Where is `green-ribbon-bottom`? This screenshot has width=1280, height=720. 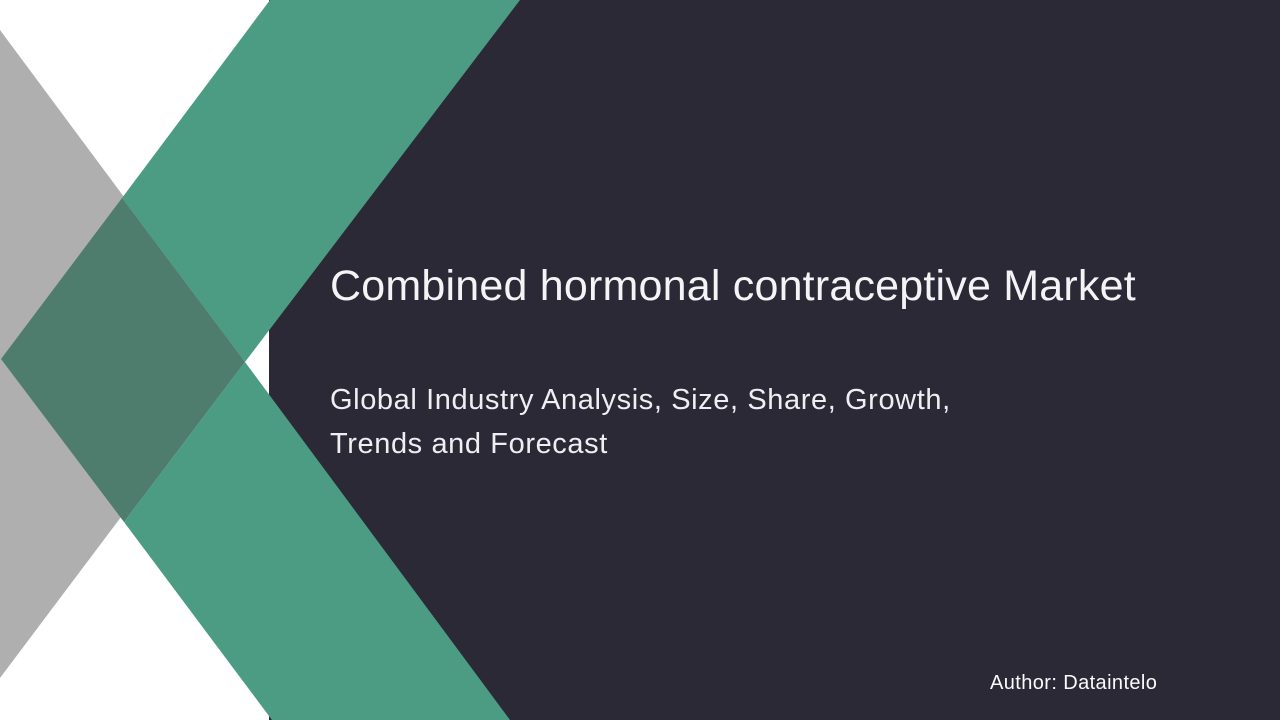 green-ribbon-bottom is located at coordinates (317, 541).